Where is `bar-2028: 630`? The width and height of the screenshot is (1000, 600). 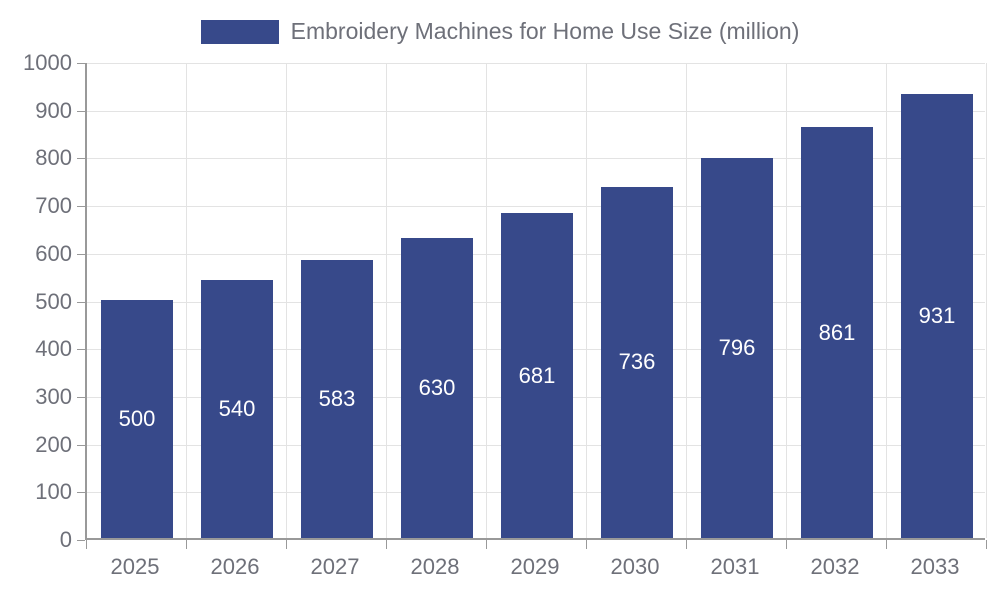 bar-2028: 630 is located at coordinates (437, 387).